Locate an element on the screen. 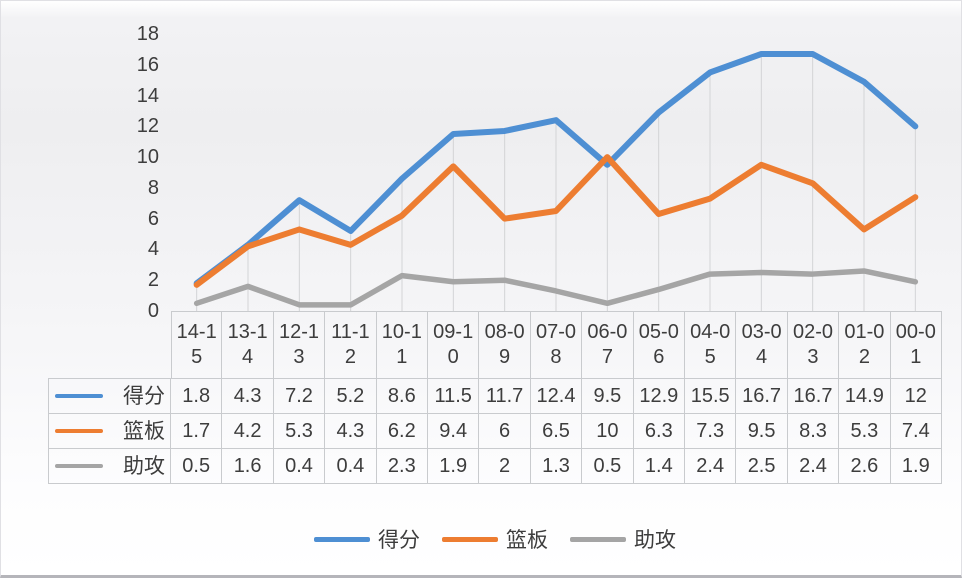  category-header-cell: 01-0 2 is located at coordinates (865, 345).